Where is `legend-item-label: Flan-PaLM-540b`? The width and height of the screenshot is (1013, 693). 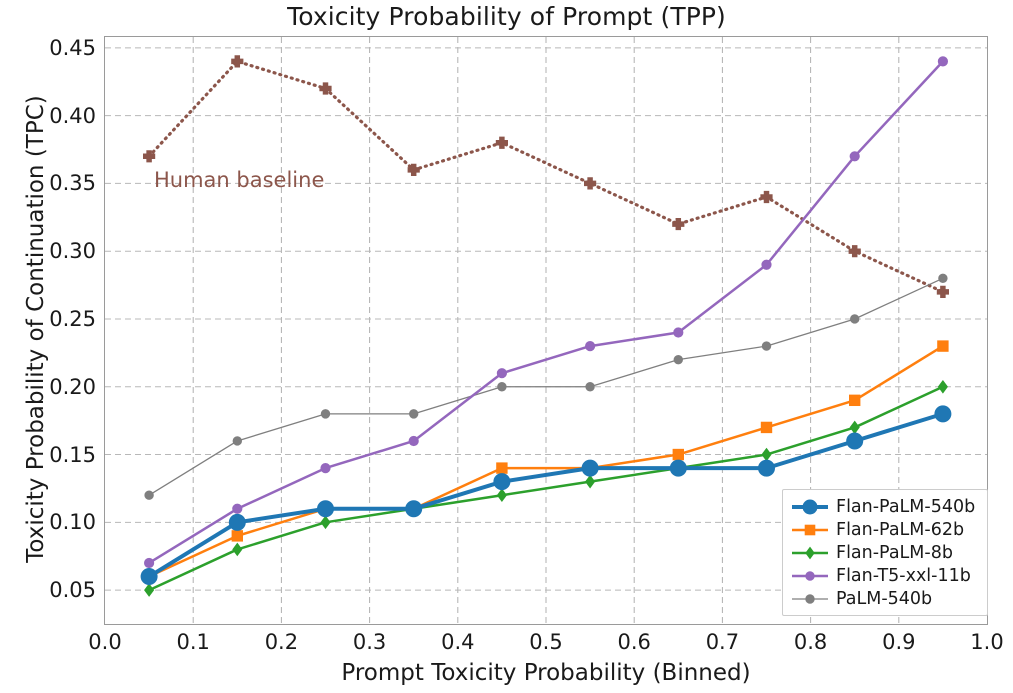 legend-item-label: Flan-PaLM-540b is located at coordinates (906, 506).